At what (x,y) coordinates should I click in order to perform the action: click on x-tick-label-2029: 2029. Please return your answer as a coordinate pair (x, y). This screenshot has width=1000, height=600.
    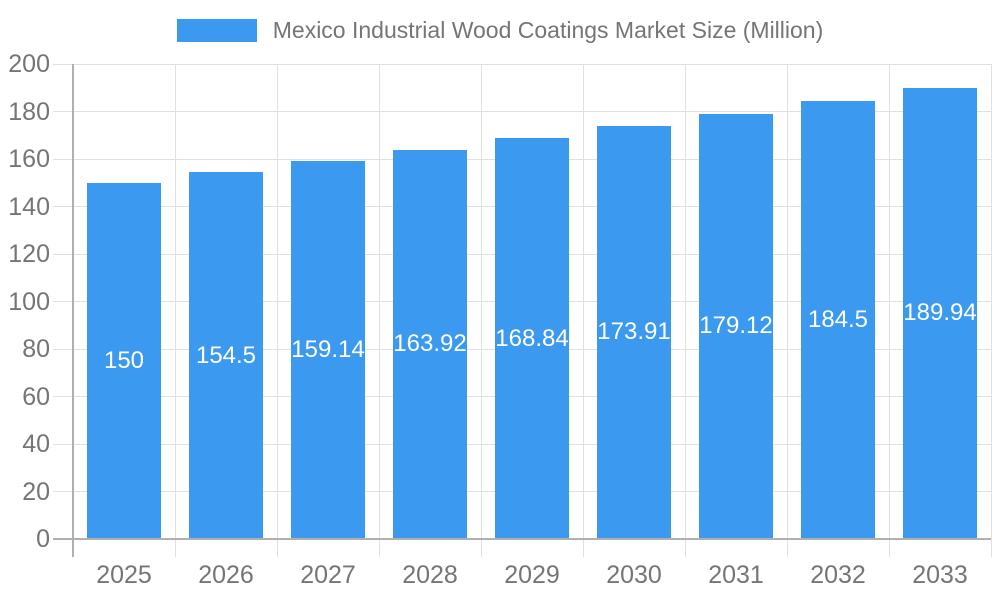
    Looking at the image, I should click on (532, 575).